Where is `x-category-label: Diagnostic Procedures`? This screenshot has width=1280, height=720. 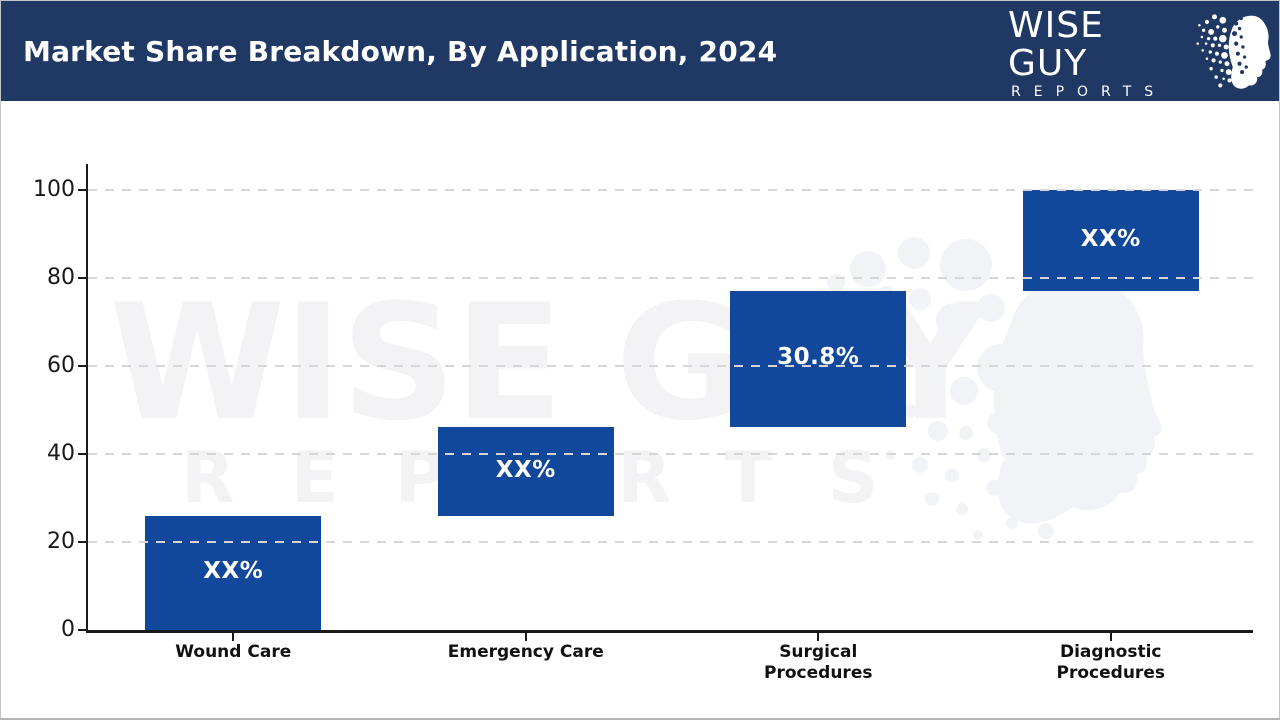 x-category-label: Diagnostic Procedures is located at coordinates (1110, 662).